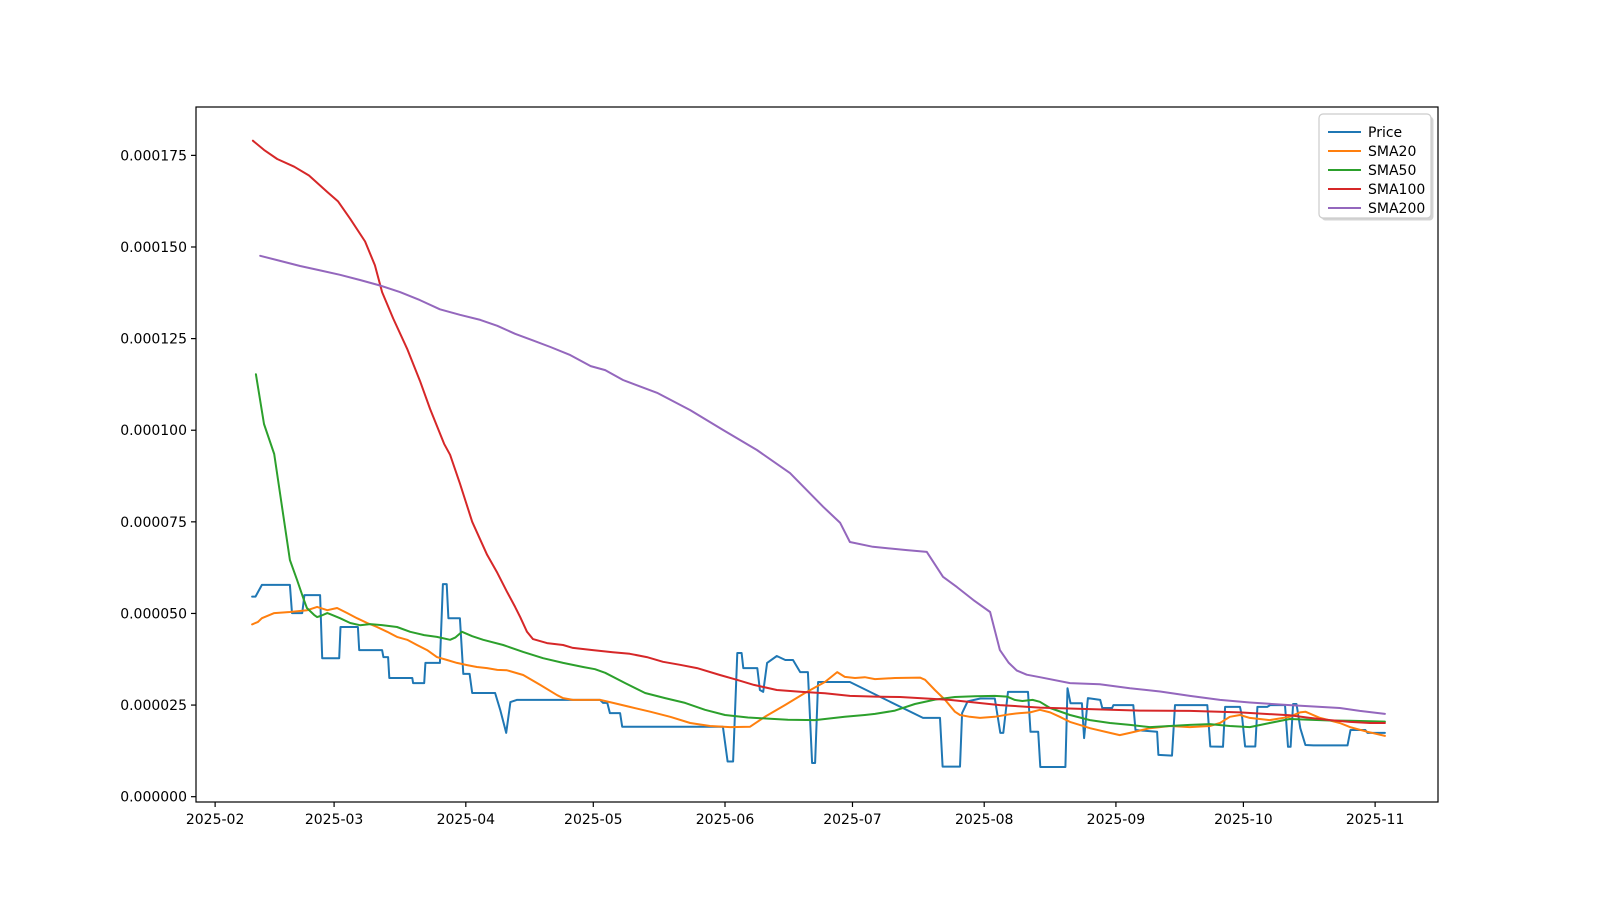 This screenshot has width=1600, height=900. What do you see at coordinates (153, 431) in the screenshot?
I see `y-tick-label: 0.000100` at bounding box center [153, 431].